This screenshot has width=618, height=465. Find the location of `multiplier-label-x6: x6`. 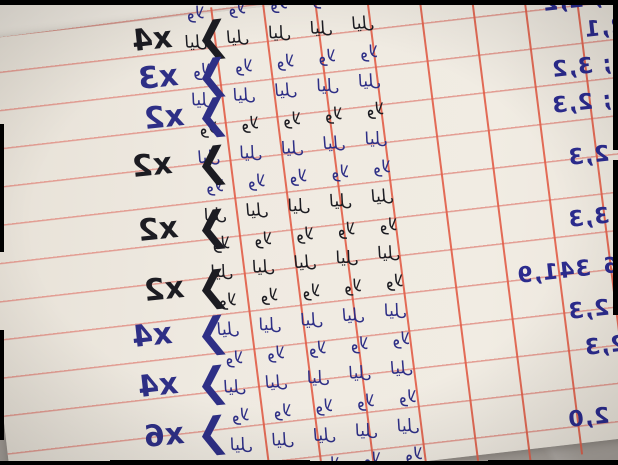

multiplier-label-x6: x6 is located at coordinates (164, 435).